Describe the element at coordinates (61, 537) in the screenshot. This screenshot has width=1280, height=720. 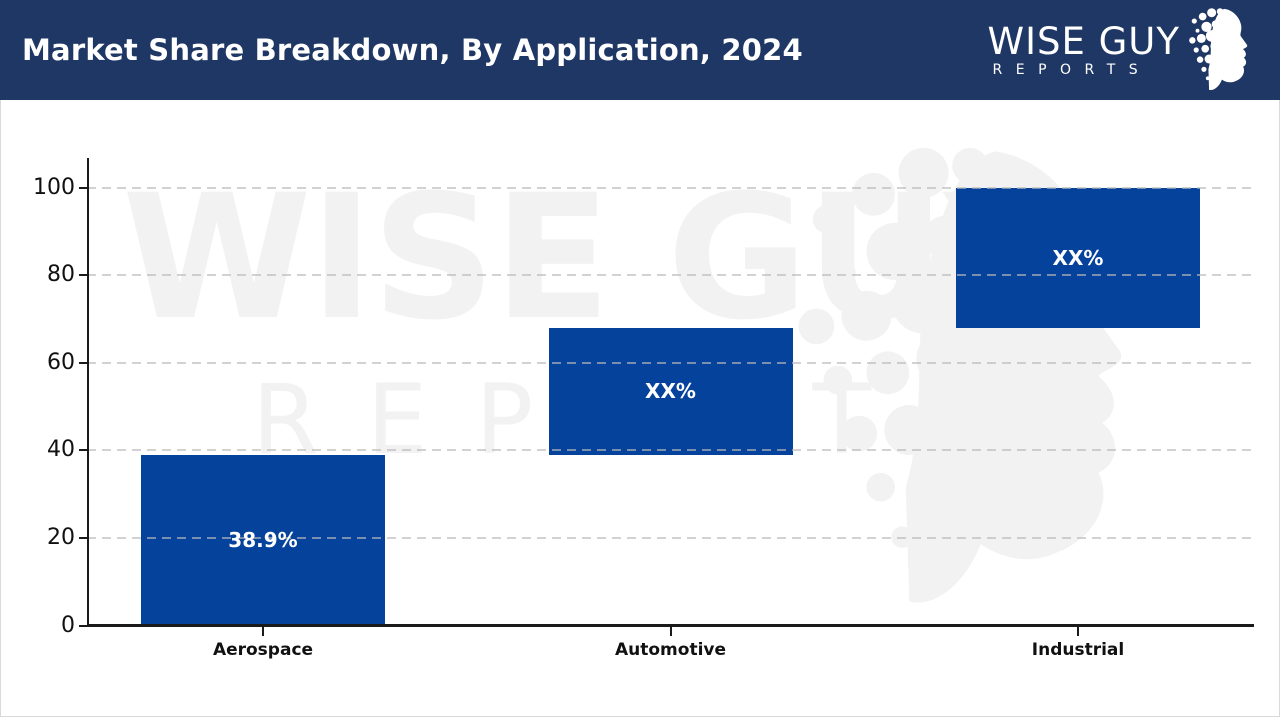
I see `y-tick-label-20: 20` at that location.